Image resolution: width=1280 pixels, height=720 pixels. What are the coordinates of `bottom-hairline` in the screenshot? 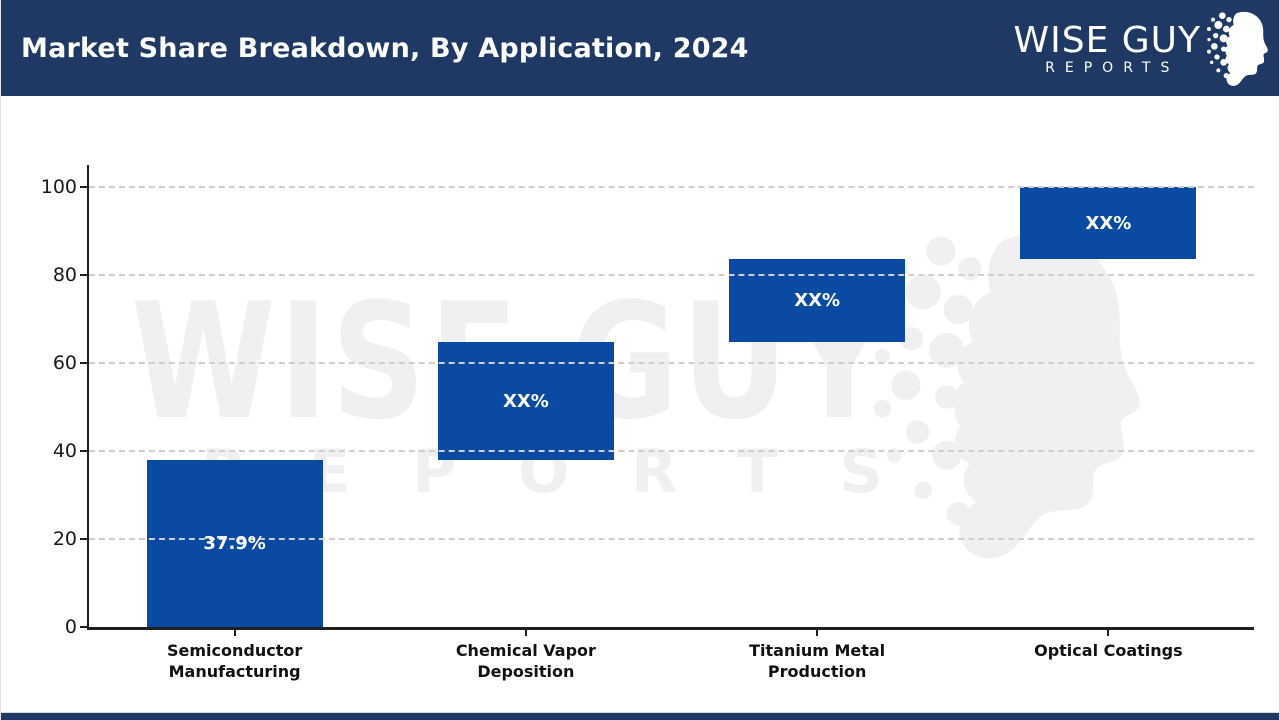 It's located at (640, 712).